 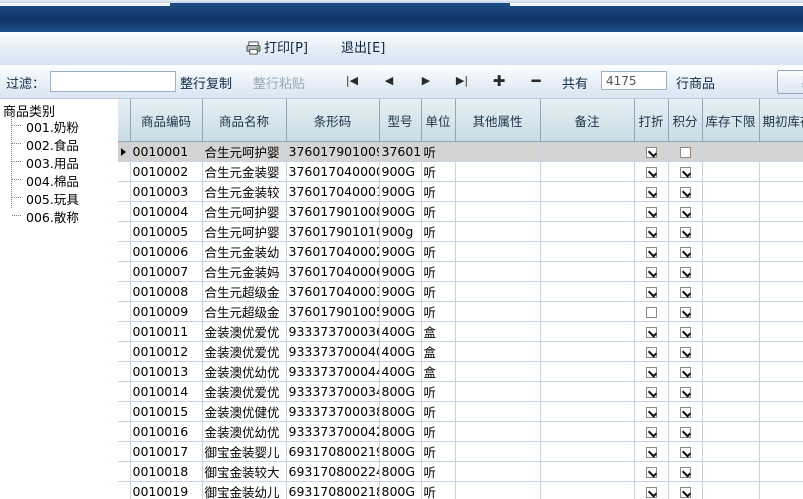 I want to click on table-row: 0010016金装澳优幼优9333737000427800G听, so click(x=460, y=431).